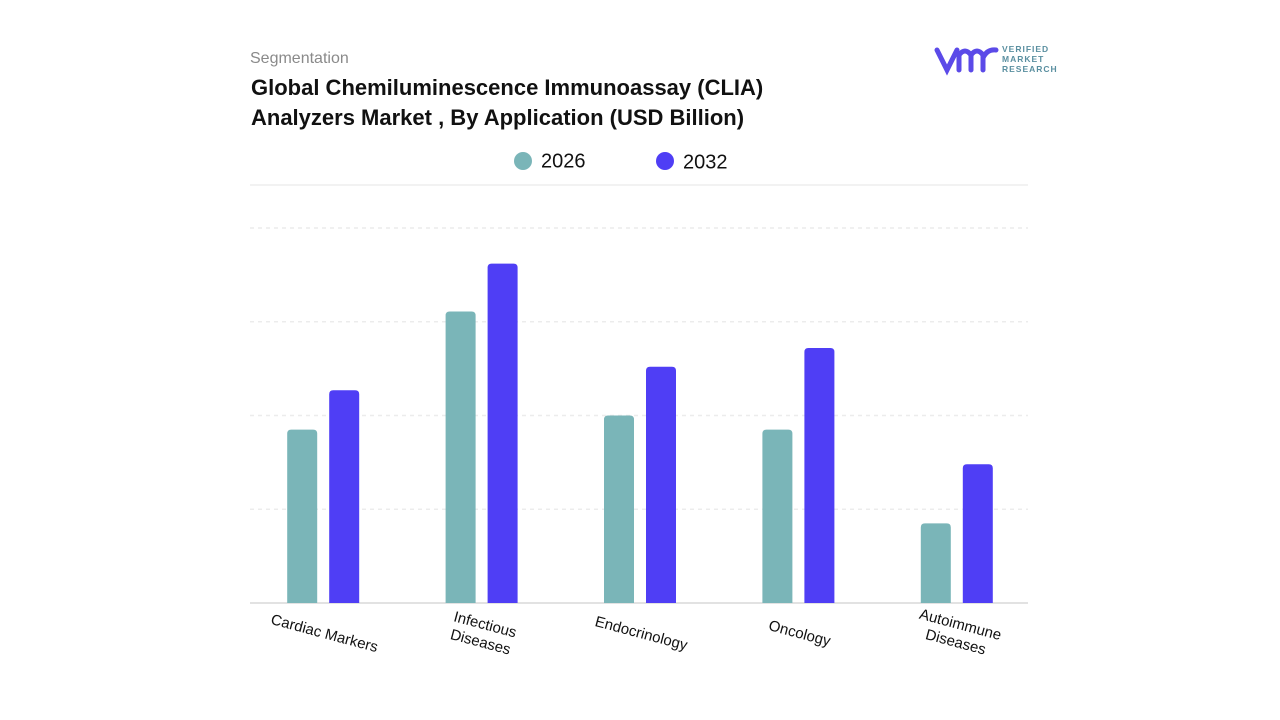 This screenshot has width=1280, height=720. I want to click on logo: VERIFIED MARKET RESEARCH, so click(996, 60).